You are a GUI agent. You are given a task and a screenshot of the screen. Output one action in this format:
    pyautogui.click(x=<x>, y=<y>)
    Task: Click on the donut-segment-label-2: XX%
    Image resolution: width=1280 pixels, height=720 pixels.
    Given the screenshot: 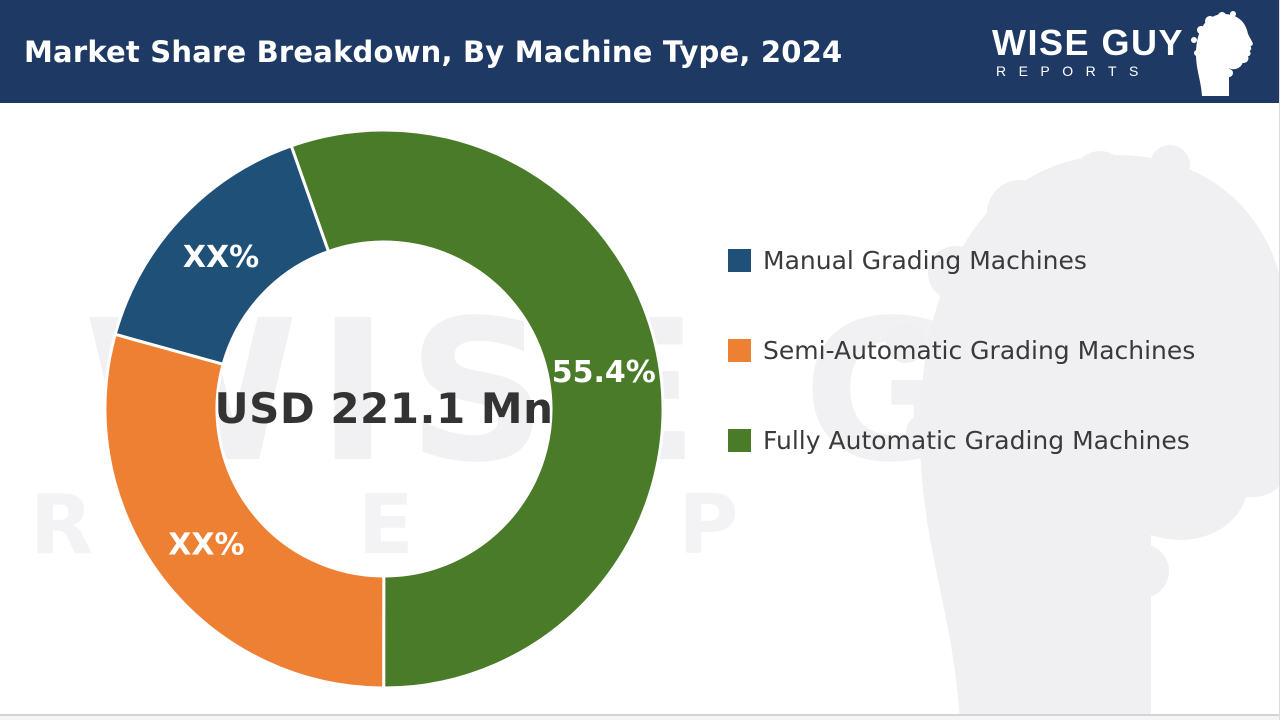 What is the action you would take?
    pyautogui.click(x=206, y=544)
    